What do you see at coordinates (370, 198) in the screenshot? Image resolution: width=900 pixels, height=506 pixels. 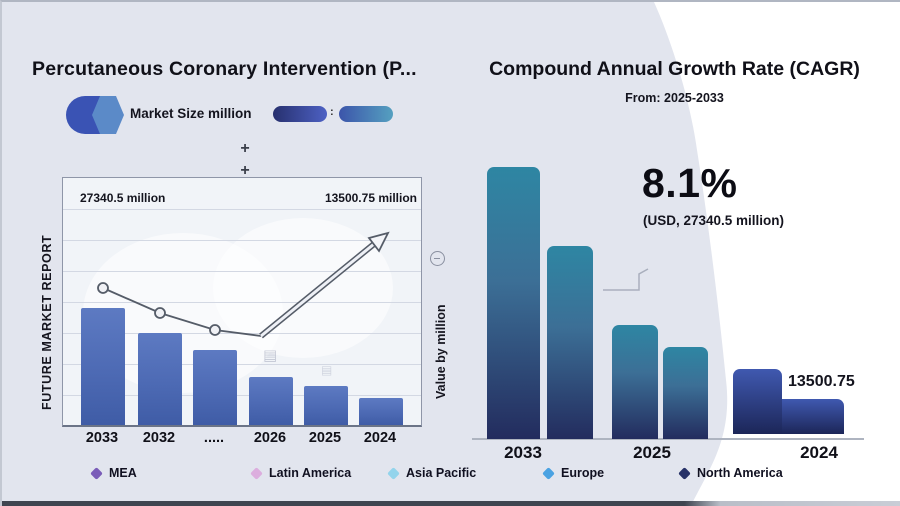 I see `left-chart-annotation-2024: 13500.75 million` at bounding box center [370, 198].